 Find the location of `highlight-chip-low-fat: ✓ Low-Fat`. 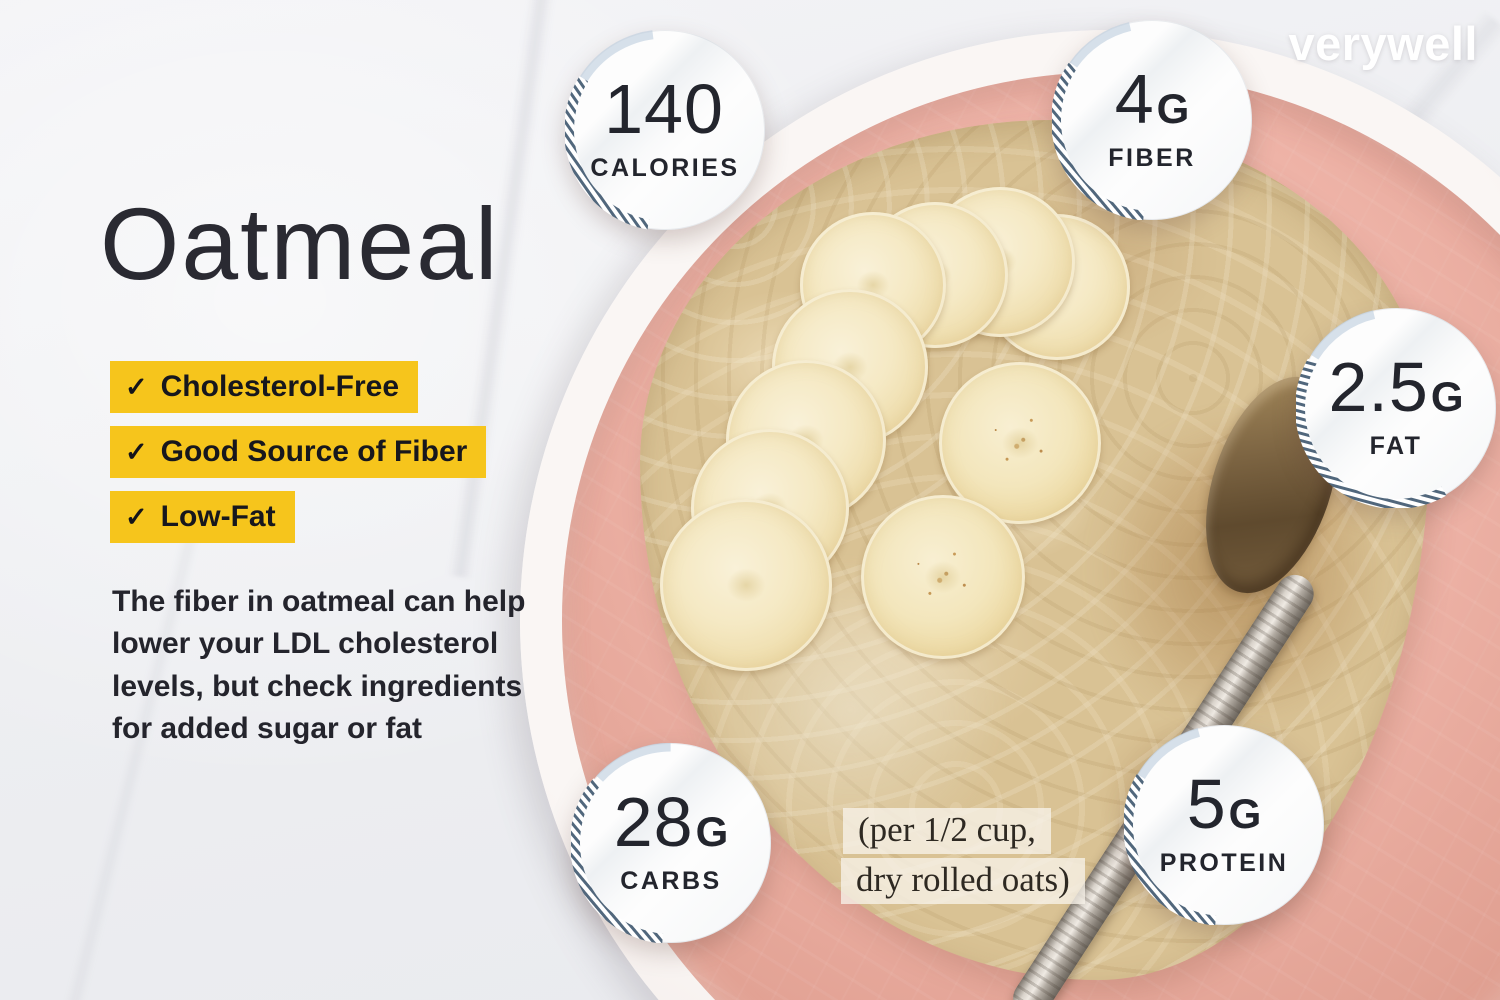

highlight-chip-low-fat: ✓ Low-Fat is located at coordinates (202, 517).